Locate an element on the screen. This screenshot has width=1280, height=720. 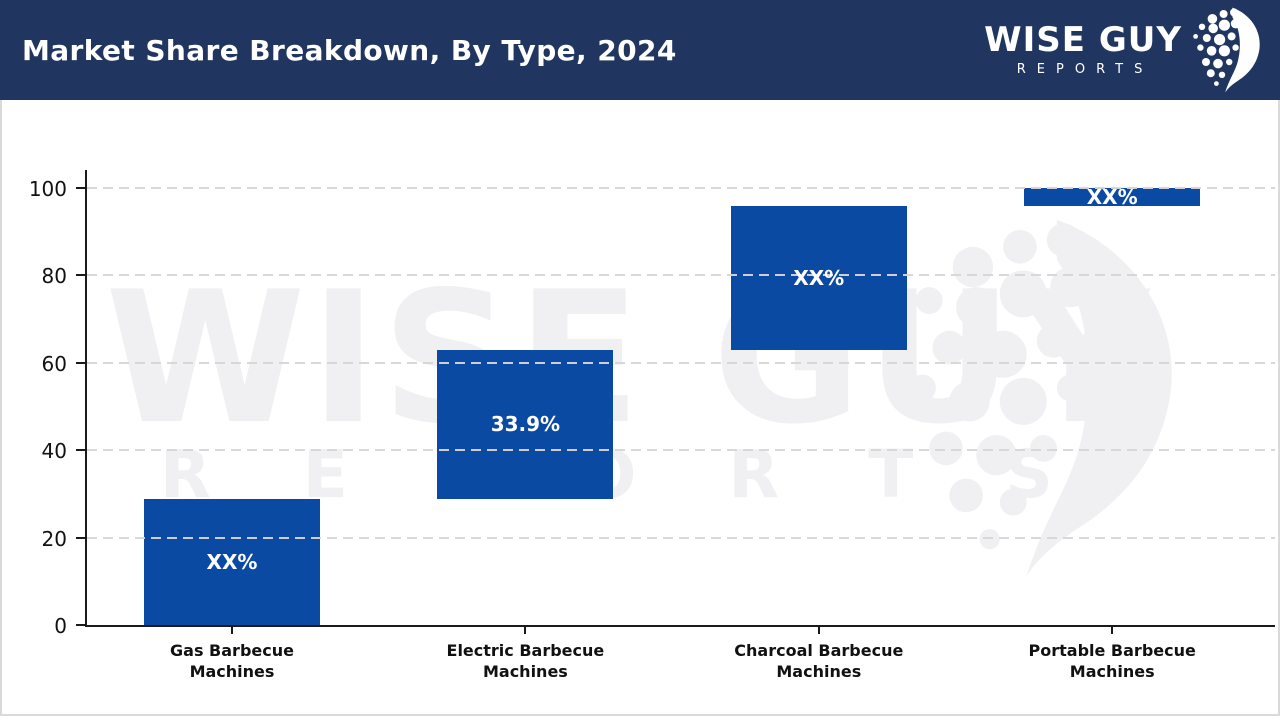
logo-wordmark: WISE GUY REPORTS is located at coordinates (1083, 48).